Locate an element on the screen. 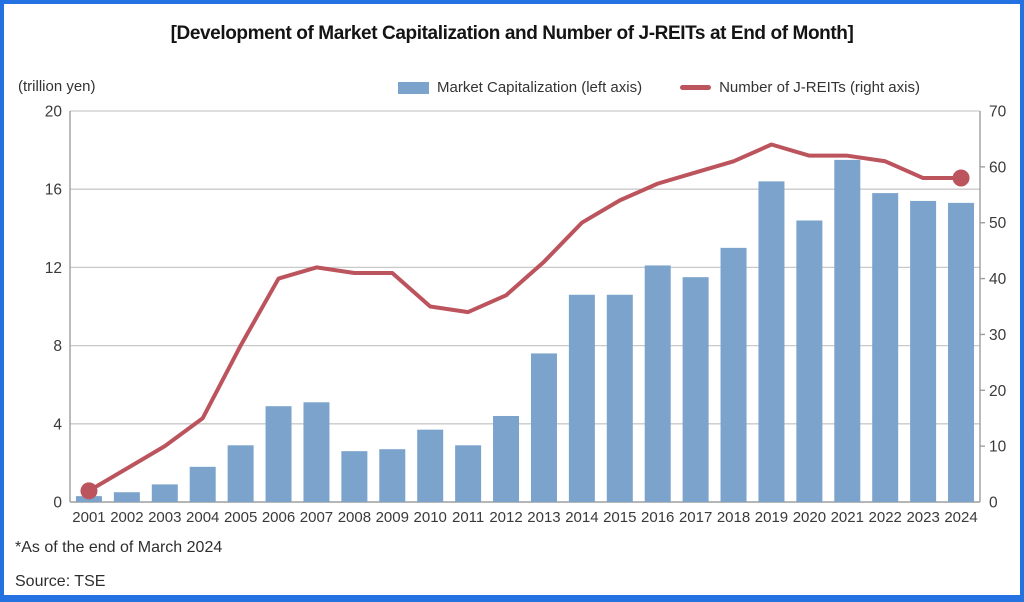 The image size is (1024, 602). bar-2005 is located at coordinates (240, 473).